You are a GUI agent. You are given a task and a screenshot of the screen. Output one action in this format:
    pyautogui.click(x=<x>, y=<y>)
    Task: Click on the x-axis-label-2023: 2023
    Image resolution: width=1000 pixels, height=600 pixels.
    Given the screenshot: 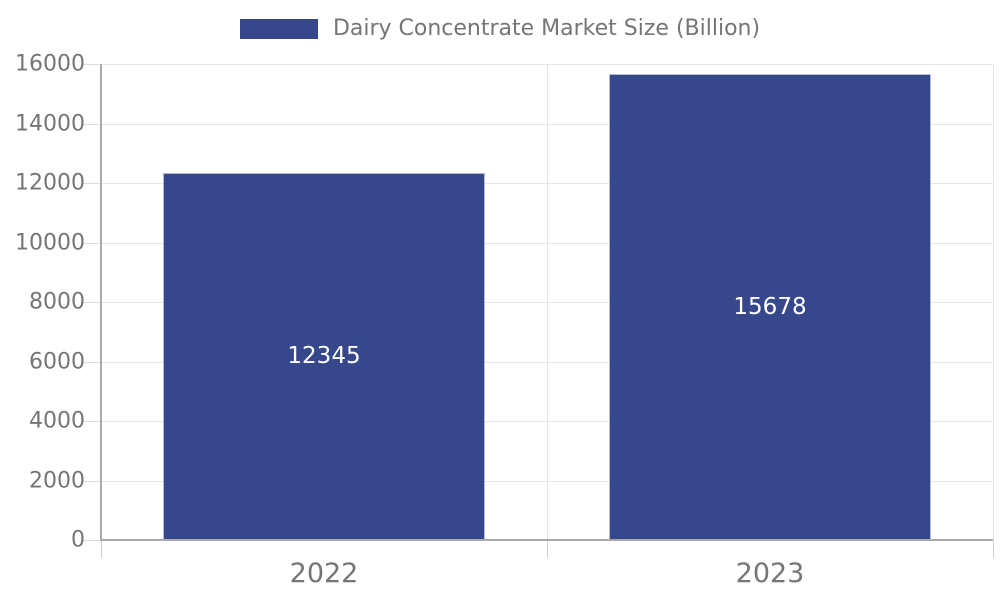 What is the action you would take?
    pyautogui.click(x=770, y=573)
    